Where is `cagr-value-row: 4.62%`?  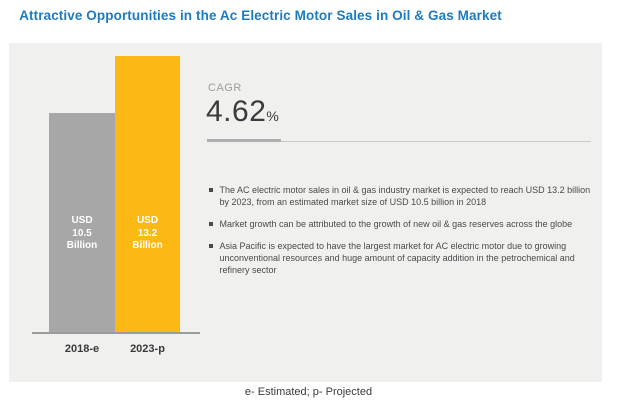
cagr-value-row: 4.62% is located at coordinates (242, 112).